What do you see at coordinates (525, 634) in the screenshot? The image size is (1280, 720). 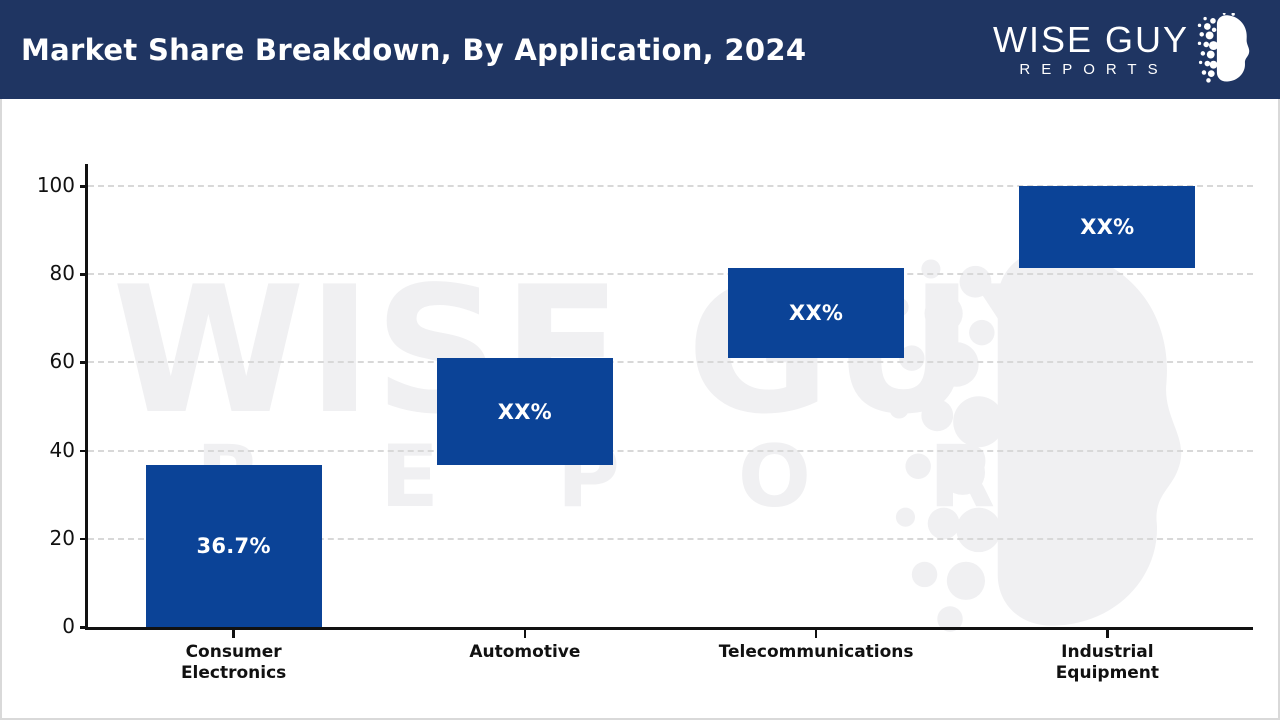 I see `x-tick-automotive` at bounding box center [525, 634].